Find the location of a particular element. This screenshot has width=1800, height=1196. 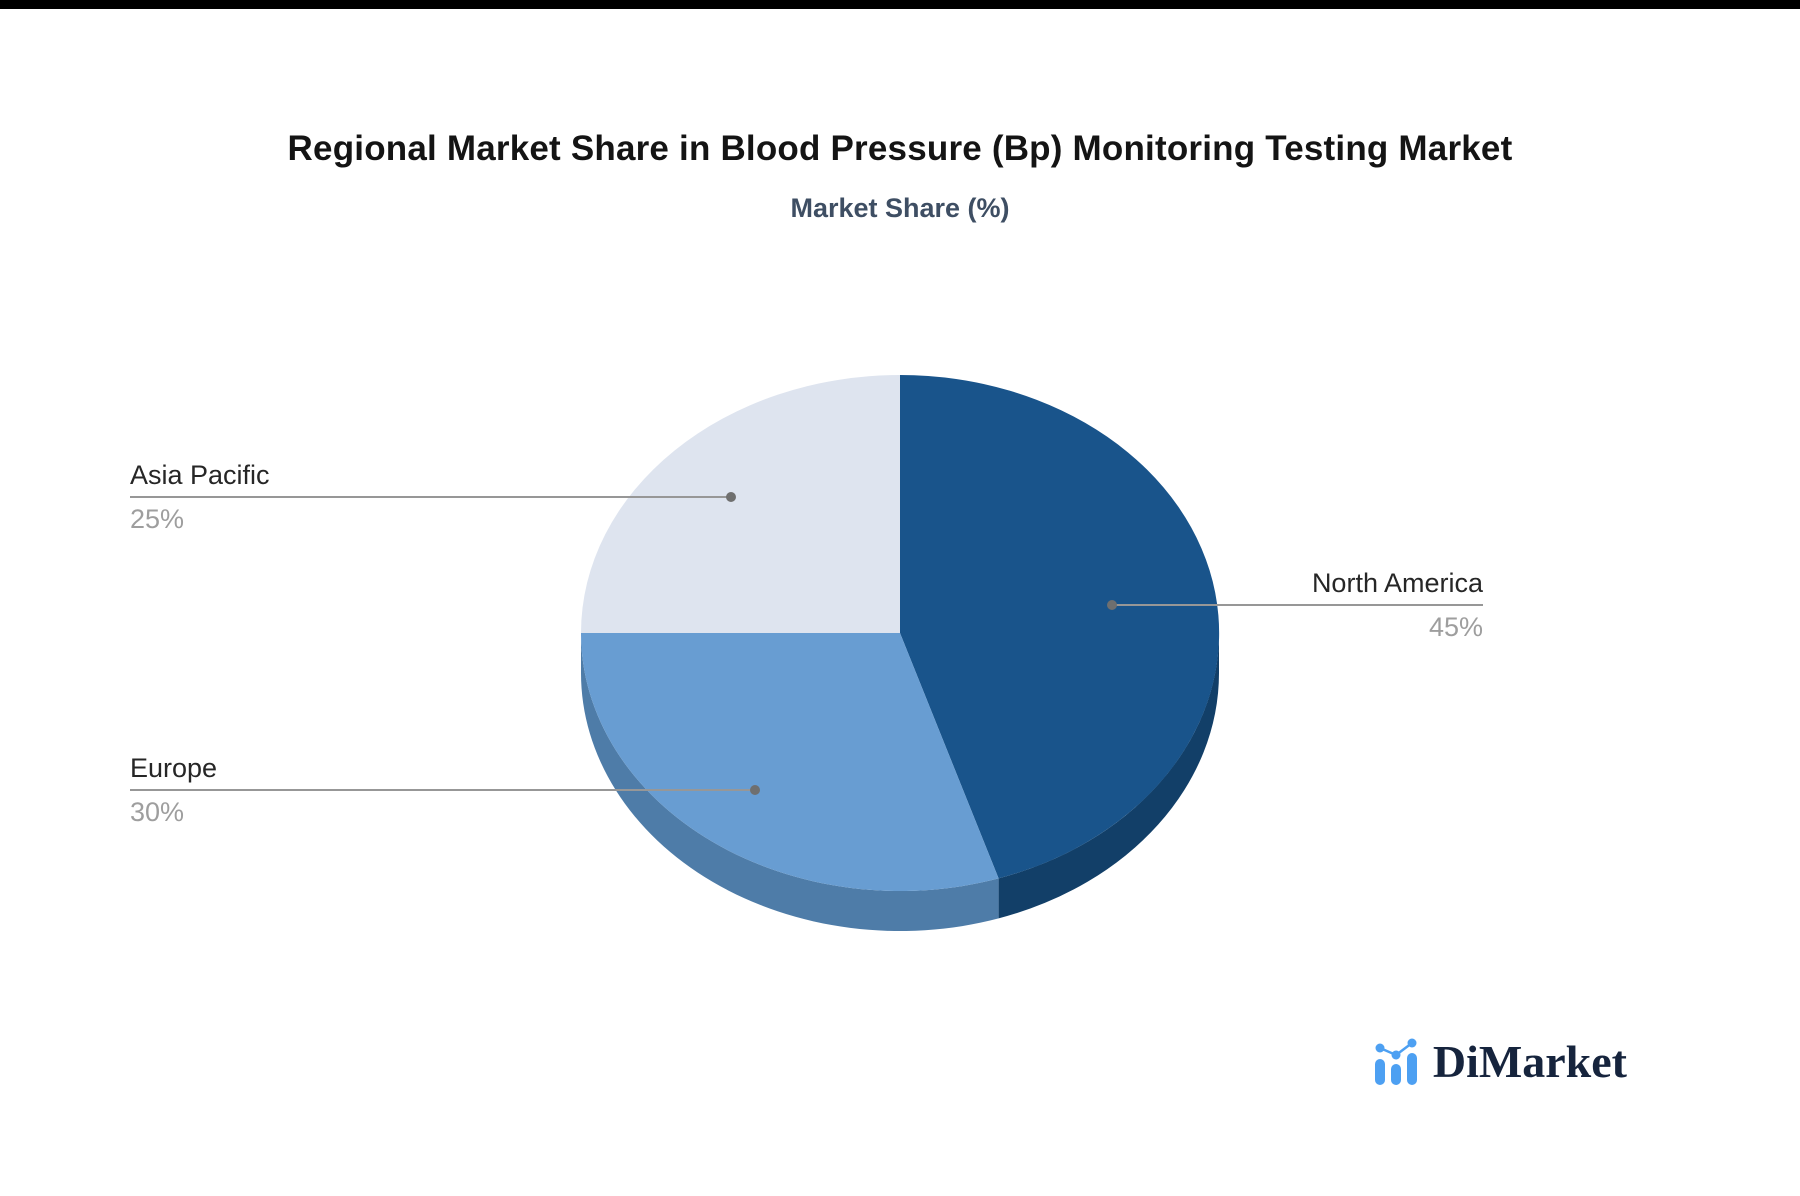

slice-label-text: Asia Pacific is located at coordinates (200, 475).